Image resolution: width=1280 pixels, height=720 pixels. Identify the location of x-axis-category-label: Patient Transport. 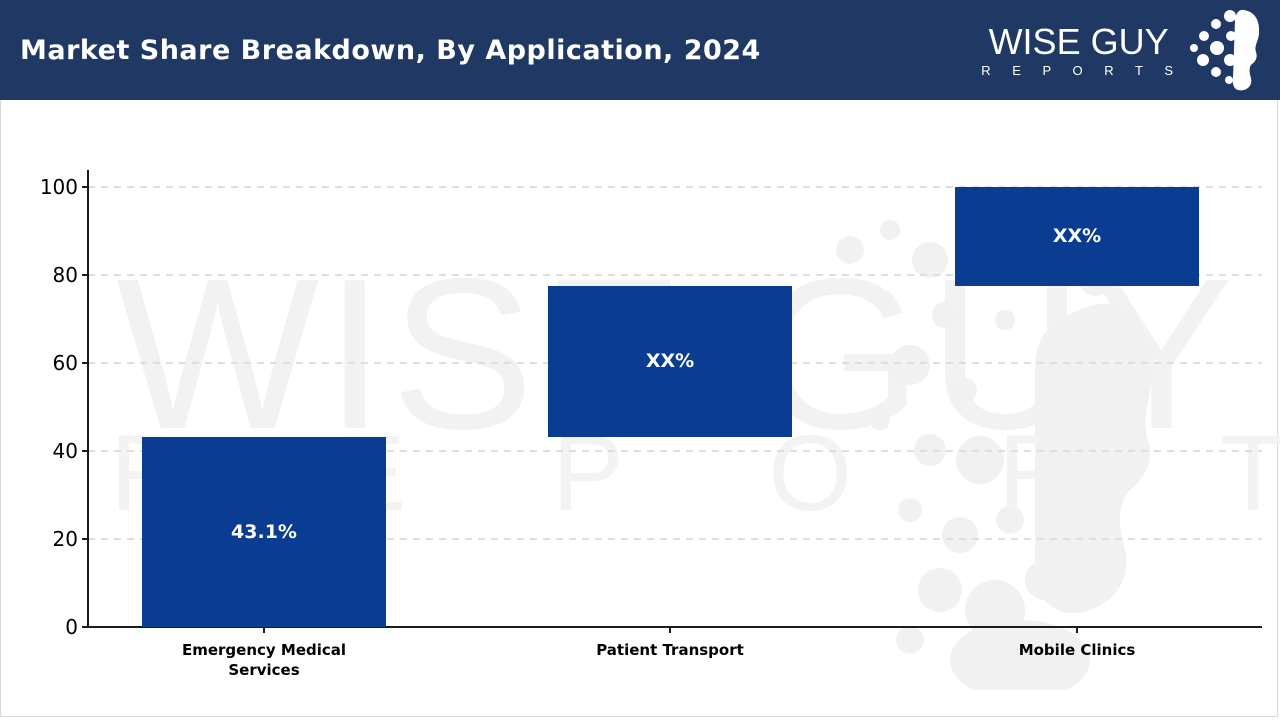
(670, 650).